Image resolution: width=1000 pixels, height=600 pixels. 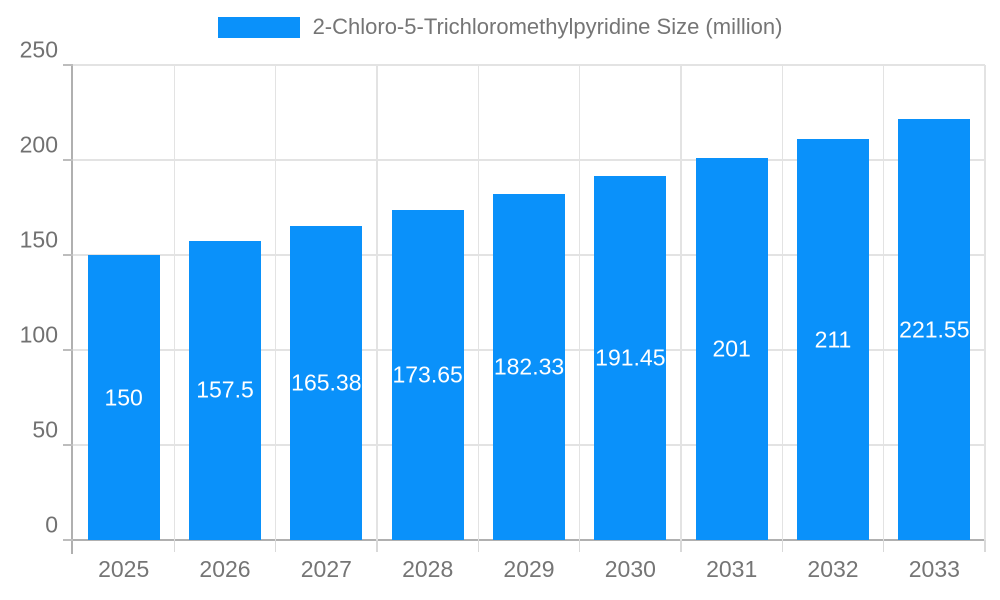 I want to click on x-axis-label: 2031, so click(x=732, y=569).